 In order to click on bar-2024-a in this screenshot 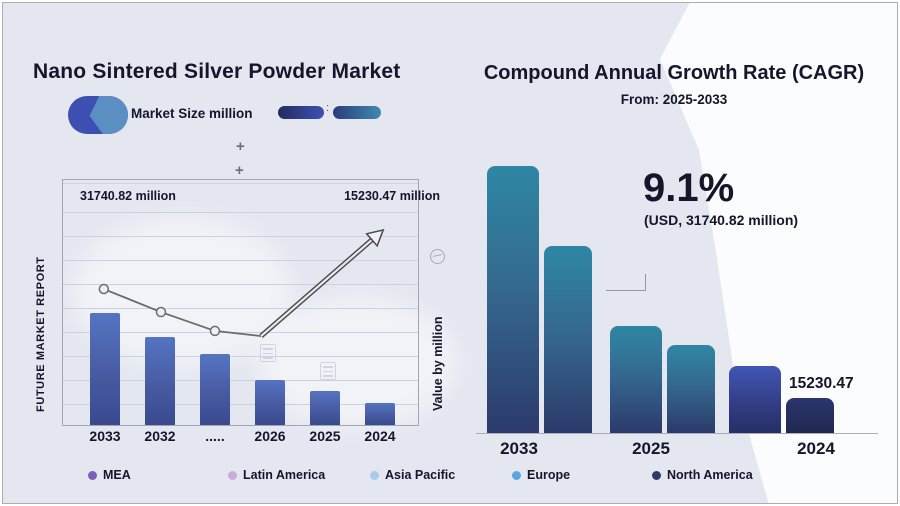, I will do `click(755, 399)`.